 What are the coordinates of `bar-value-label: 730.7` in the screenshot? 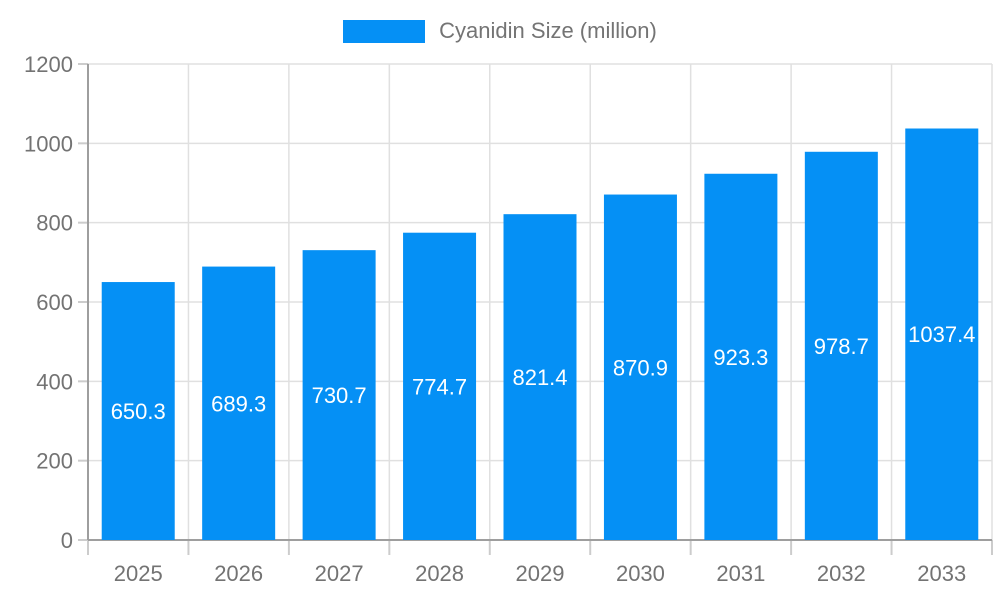 It's located at (339, 395).